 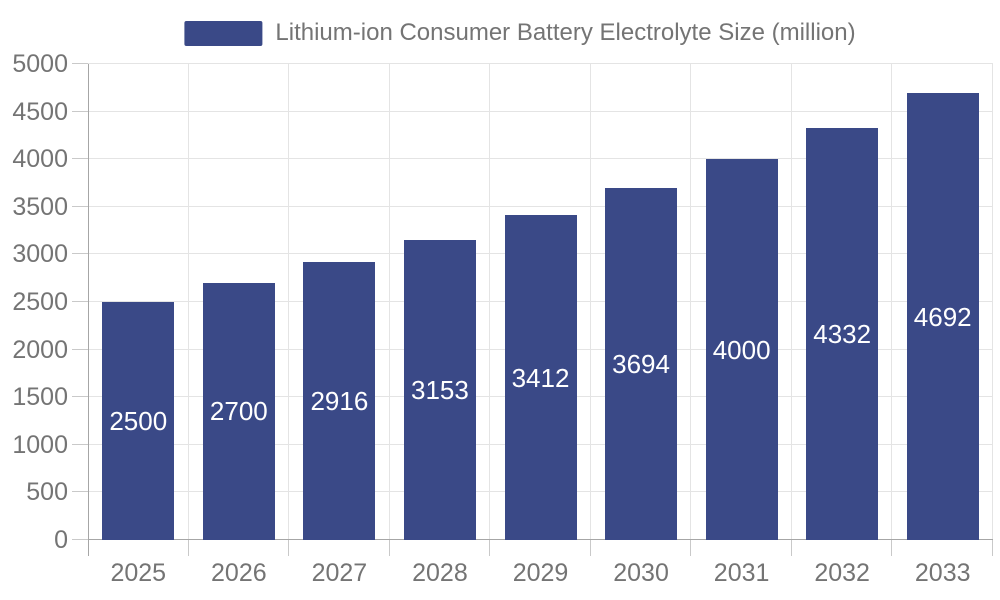 What do you see at coordinates (40, 397) in the screenshot?
I see `y-axis-label: 1500` at bounding box center [40, 397].